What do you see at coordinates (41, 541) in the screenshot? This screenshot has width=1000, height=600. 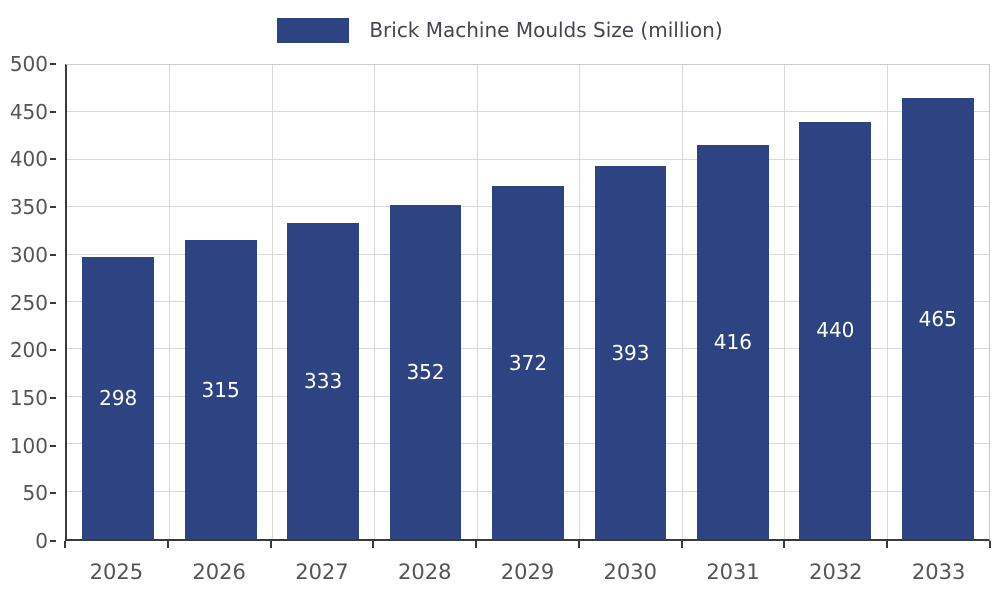 I see `y-tick-label: 0` at bounding box center [41, 541].